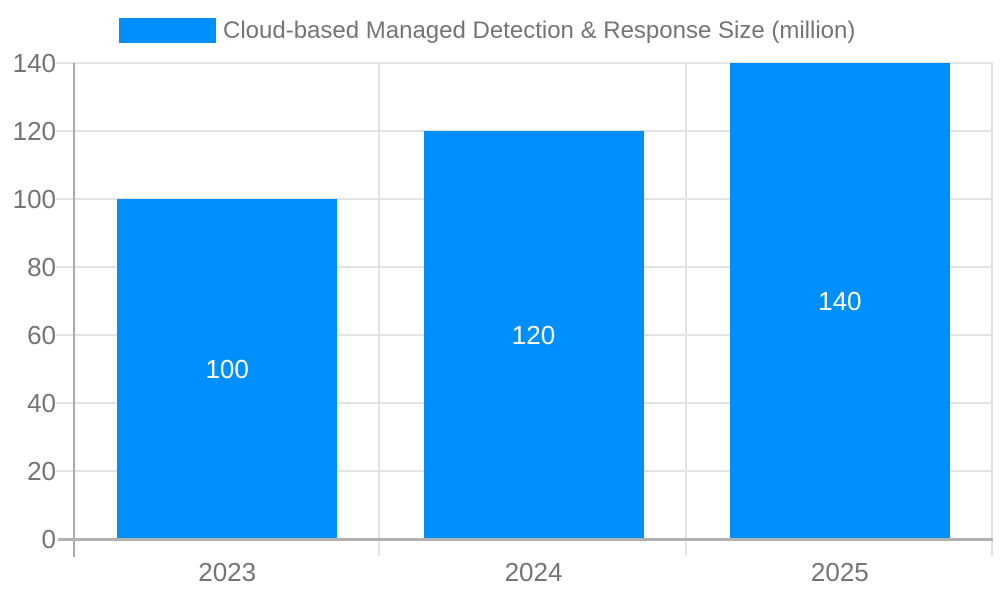  Describe the element at coordinates (227, 572) in the screenshot. I see `x-axis-tick-label: 2023` at that location.